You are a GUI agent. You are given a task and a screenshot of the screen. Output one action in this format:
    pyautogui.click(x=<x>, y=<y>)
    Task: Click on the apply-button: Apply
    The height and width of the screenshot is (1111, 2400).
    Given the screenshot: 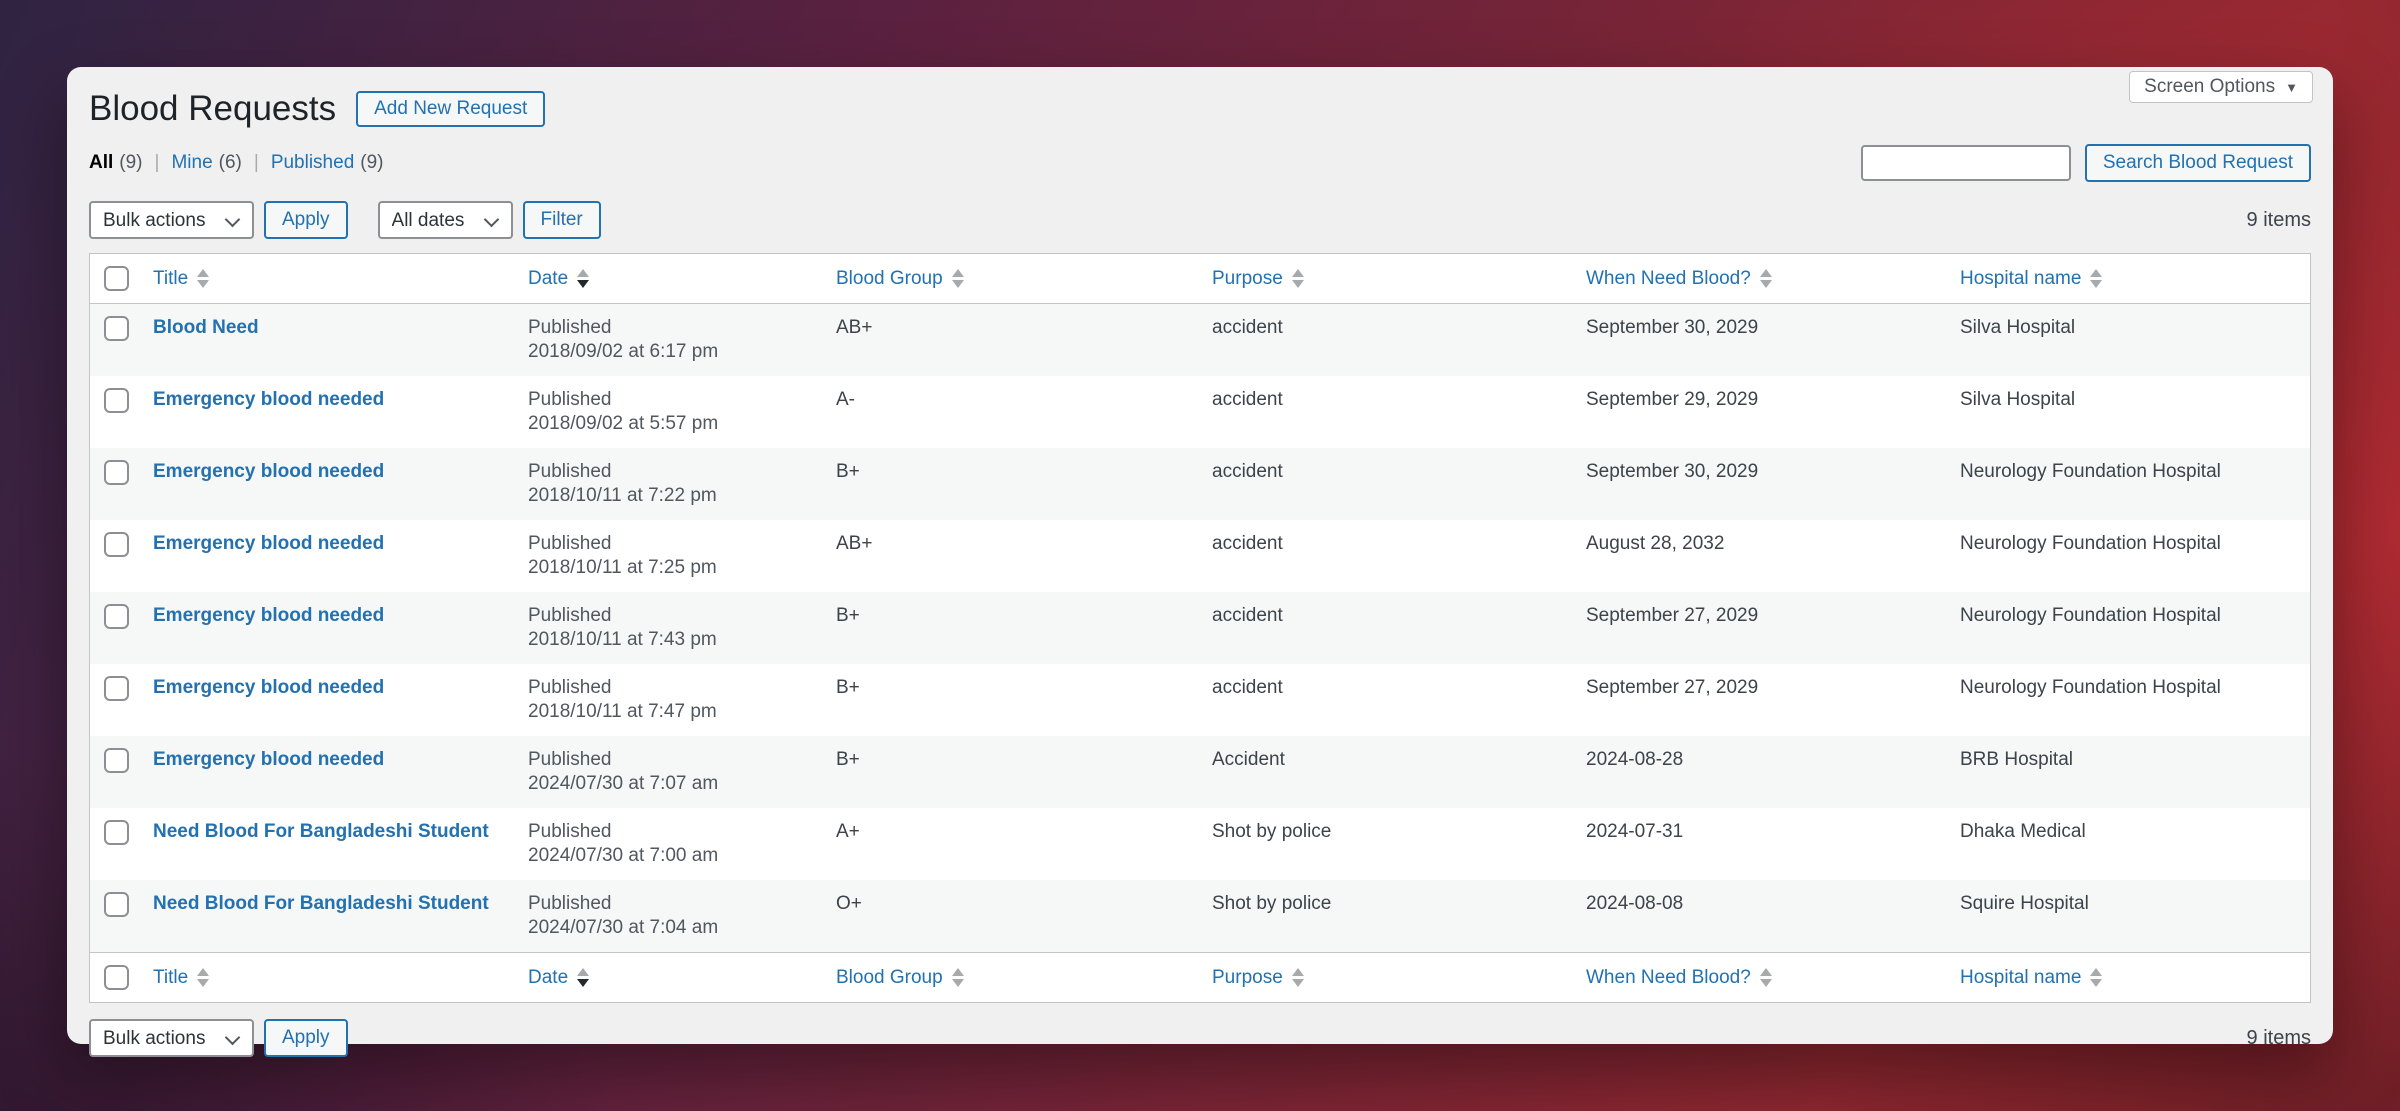 What is the action you would take?
    pyautogui.click(x=306, y=220)
    